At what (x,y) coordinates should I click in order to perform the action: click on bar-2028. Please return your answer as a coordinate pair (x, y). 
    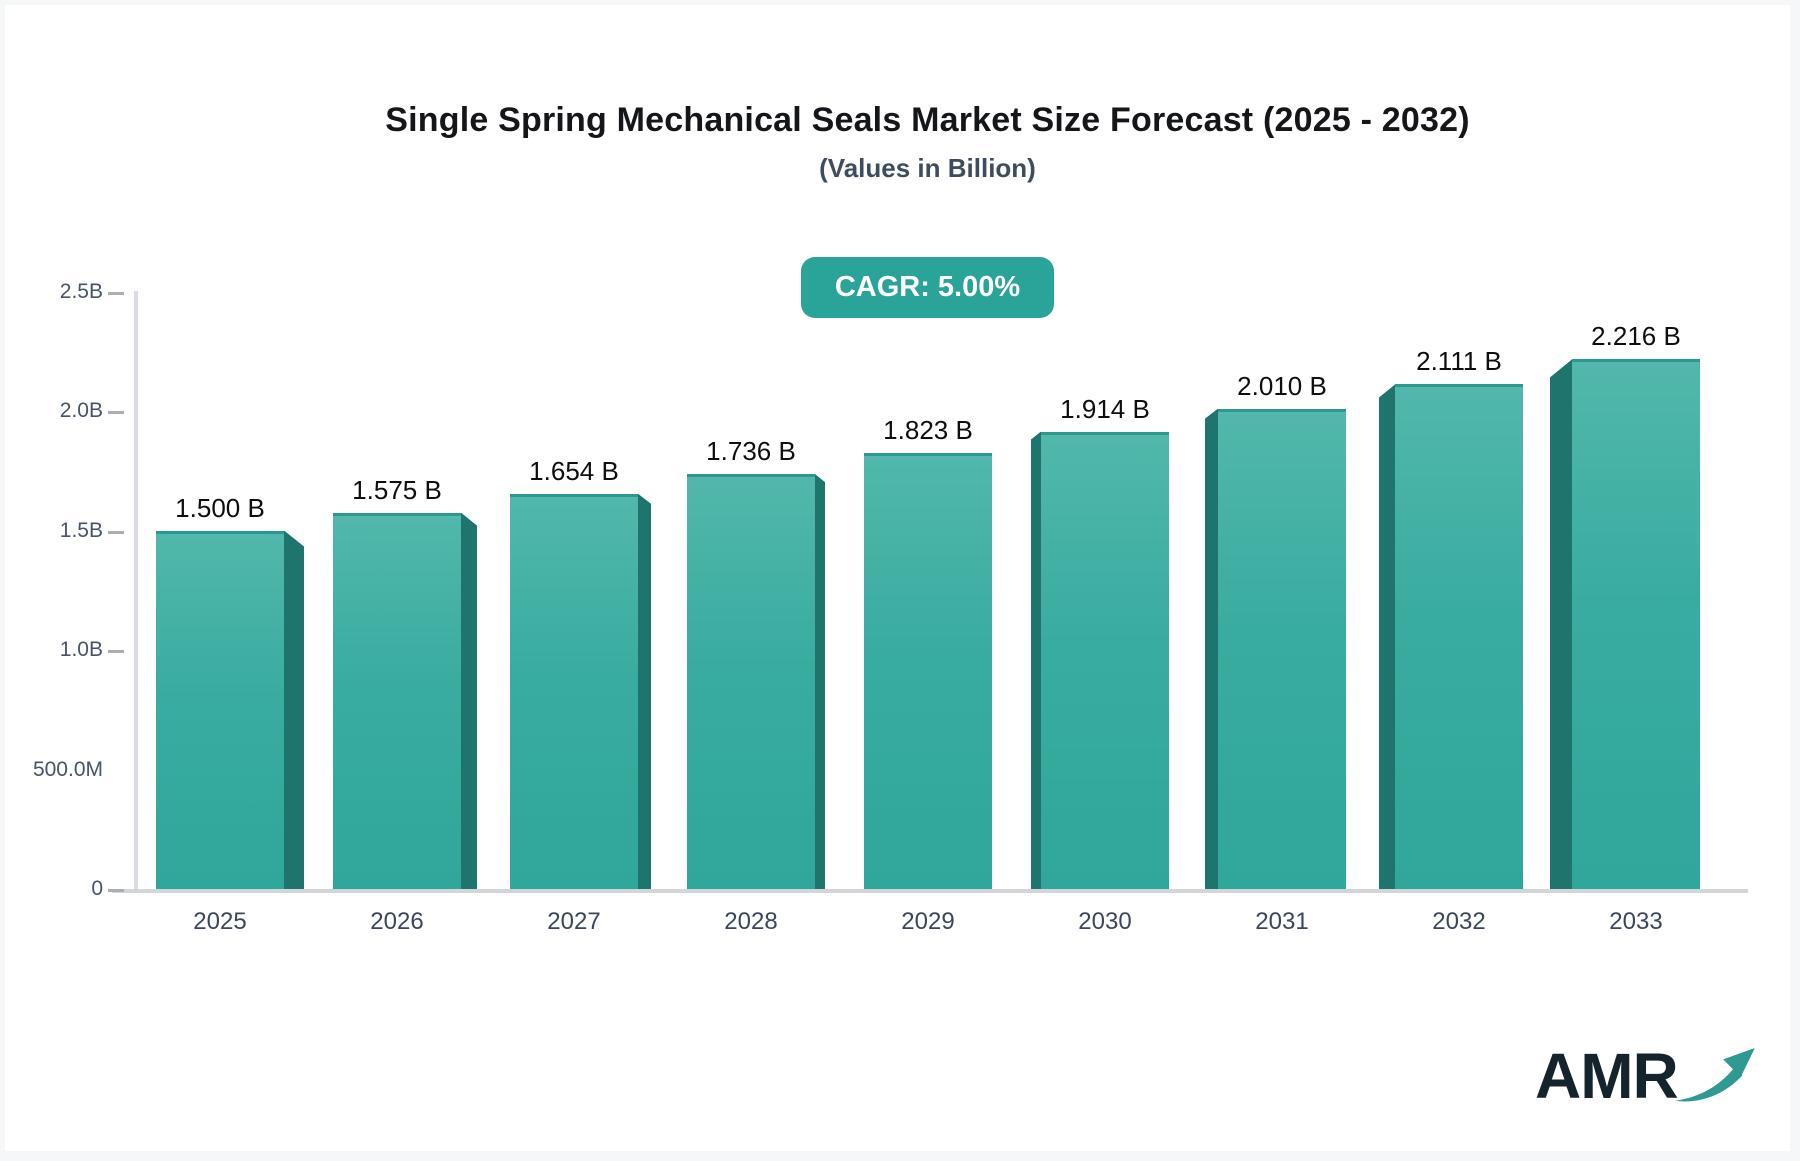
    Looking at the image, I should click on (751, 681).